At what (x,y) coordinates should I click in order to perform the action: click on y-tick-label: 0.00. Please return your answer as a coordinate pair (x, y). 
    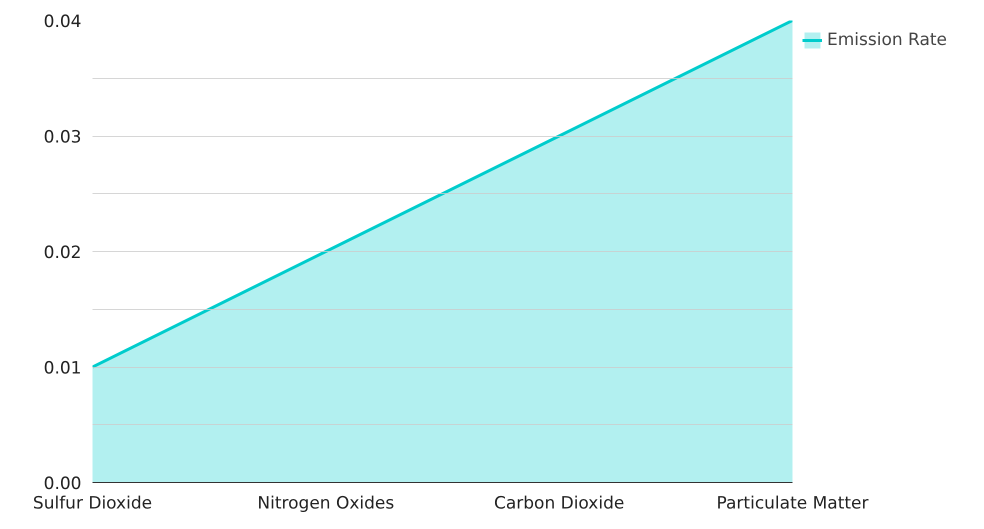
    Looking at the image, I should click on (63, 484).